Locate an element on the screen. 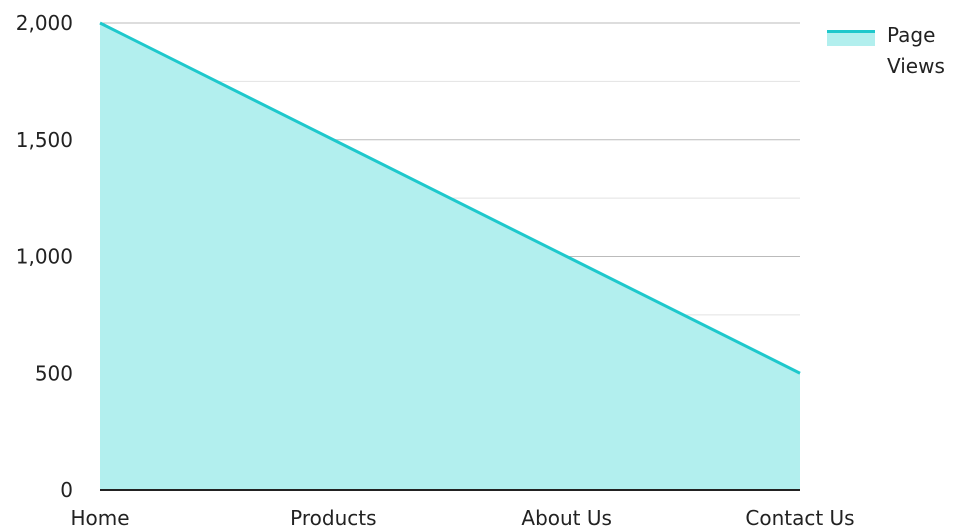  legend: Page Views is located at coordinates (886, 50).